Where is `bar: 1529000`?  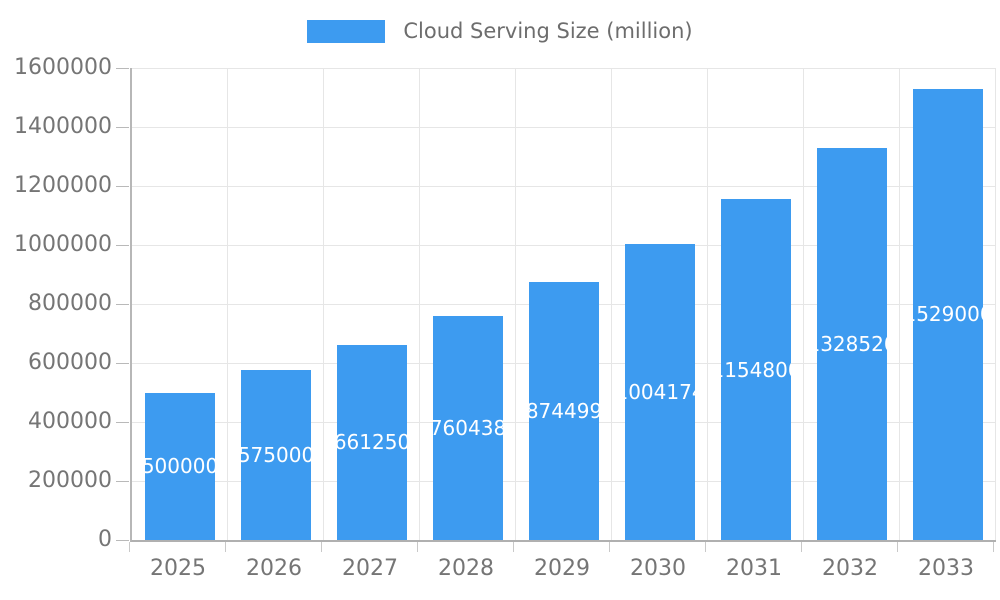
bar: 1529000 is located at coordinates (948, 314).